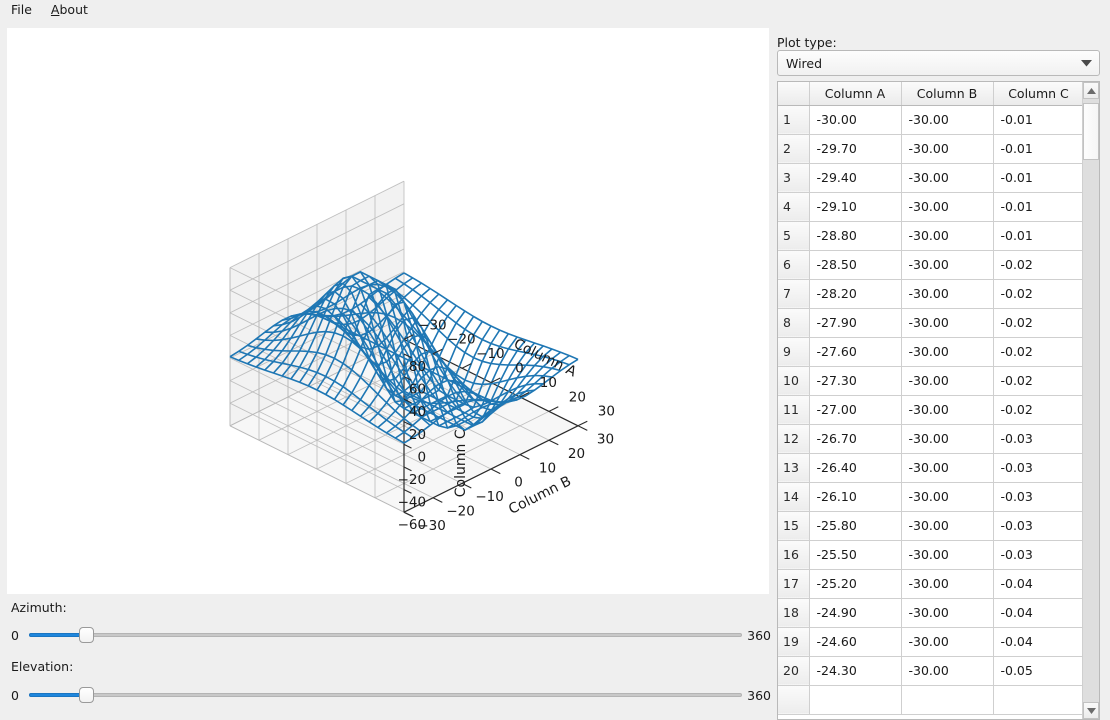 Image resolution: width=1110 pixels, height=720 pixels. What do you see at coordinates (86, 635) in the screenshot?
I see `azimuth-slider-handle` at bounding box center [86, 635].